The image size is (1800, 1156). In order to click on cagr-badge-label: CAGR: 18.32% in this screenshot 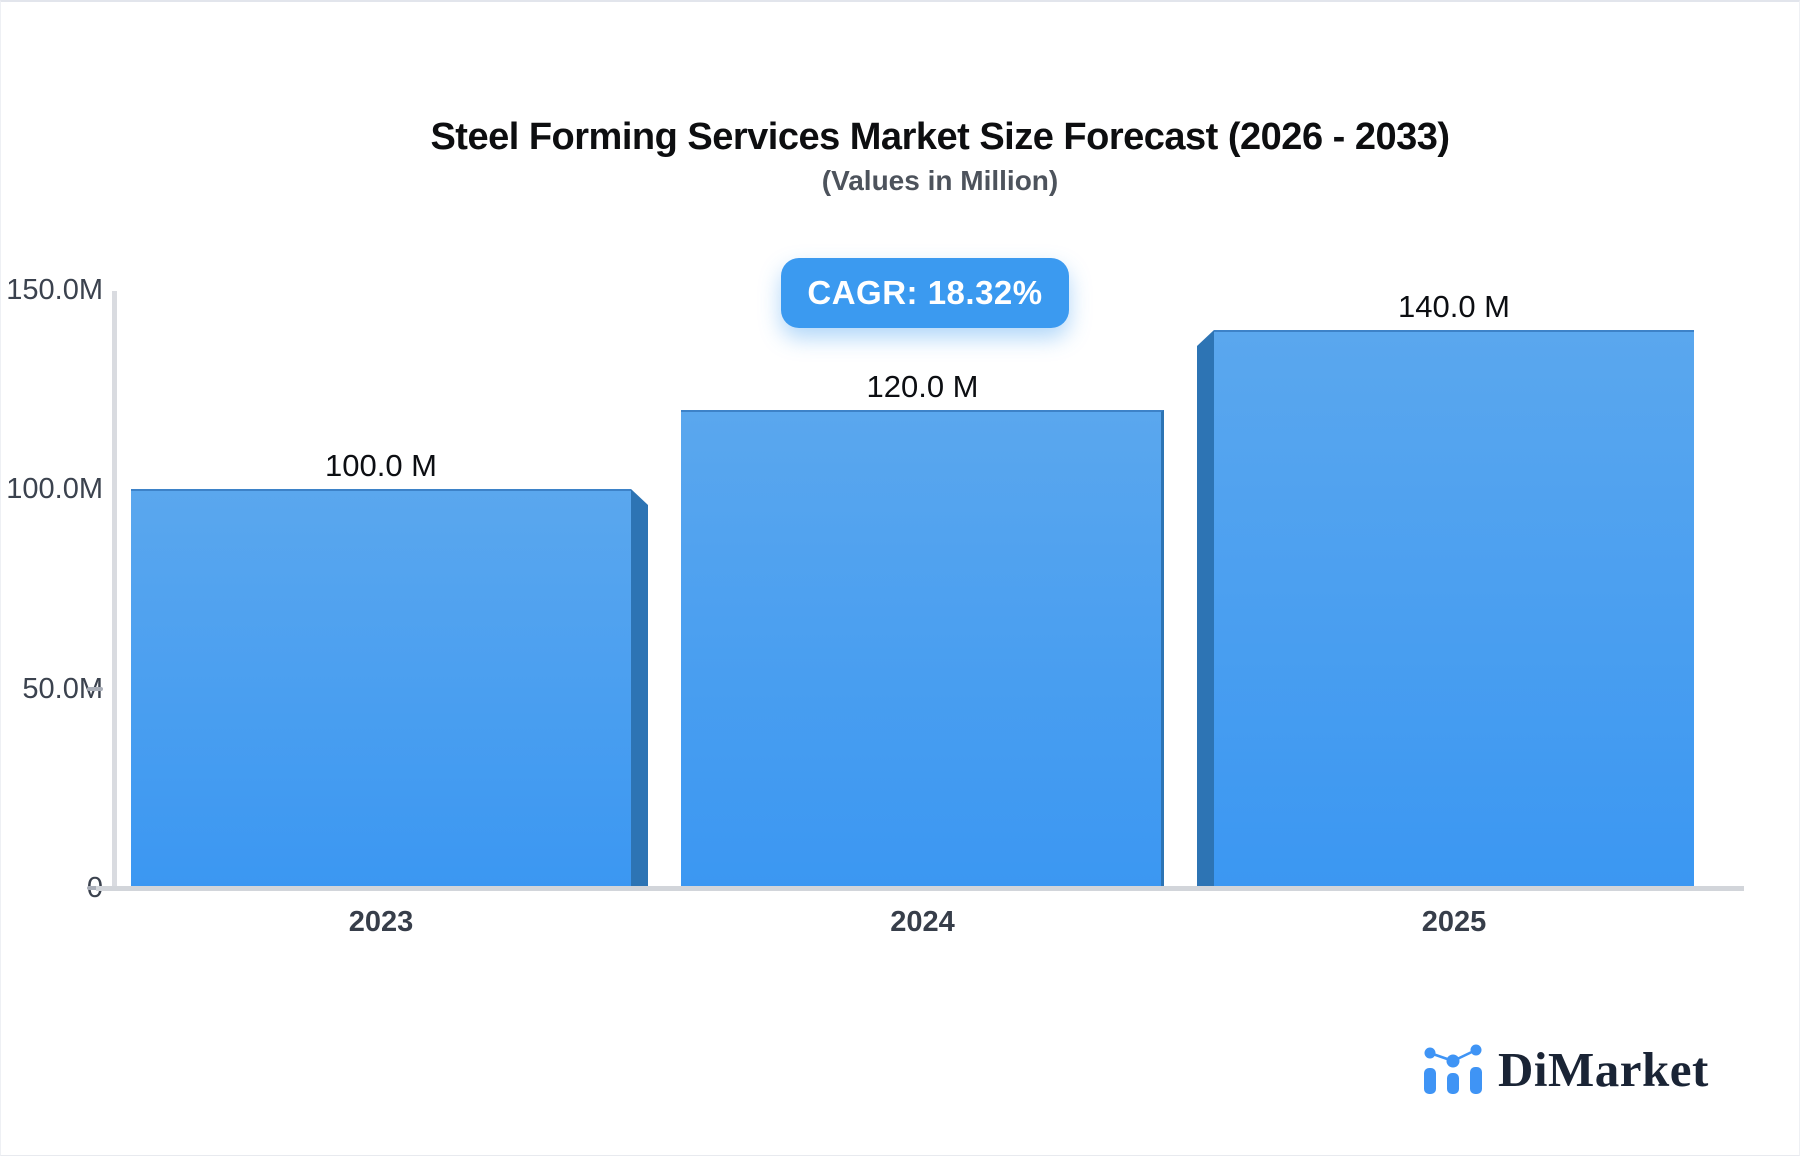, I will do `click(925, 292)`.